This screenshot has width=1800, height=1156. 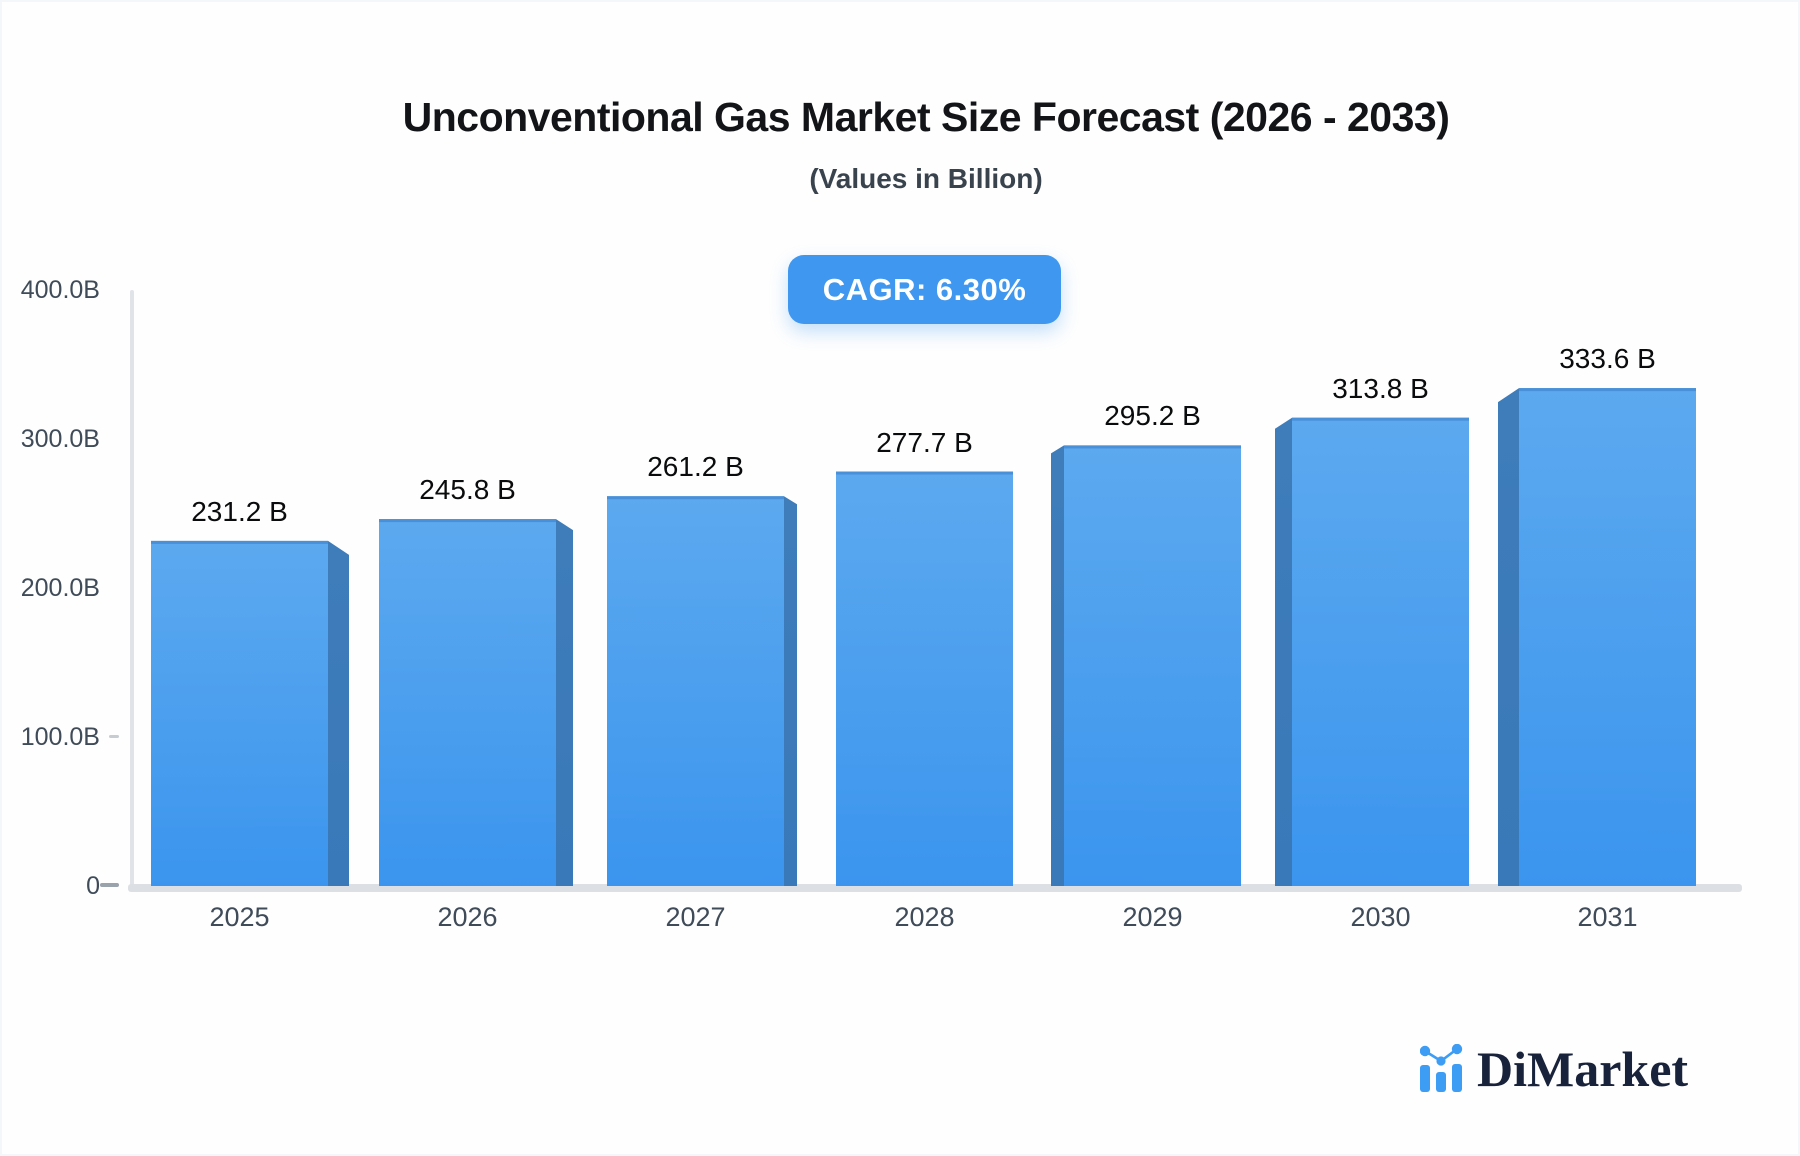 What do you see at coordinates (695, 498) in the screenshot?
I see `bar-top-edge-2027` at bounding box center [695, 498].